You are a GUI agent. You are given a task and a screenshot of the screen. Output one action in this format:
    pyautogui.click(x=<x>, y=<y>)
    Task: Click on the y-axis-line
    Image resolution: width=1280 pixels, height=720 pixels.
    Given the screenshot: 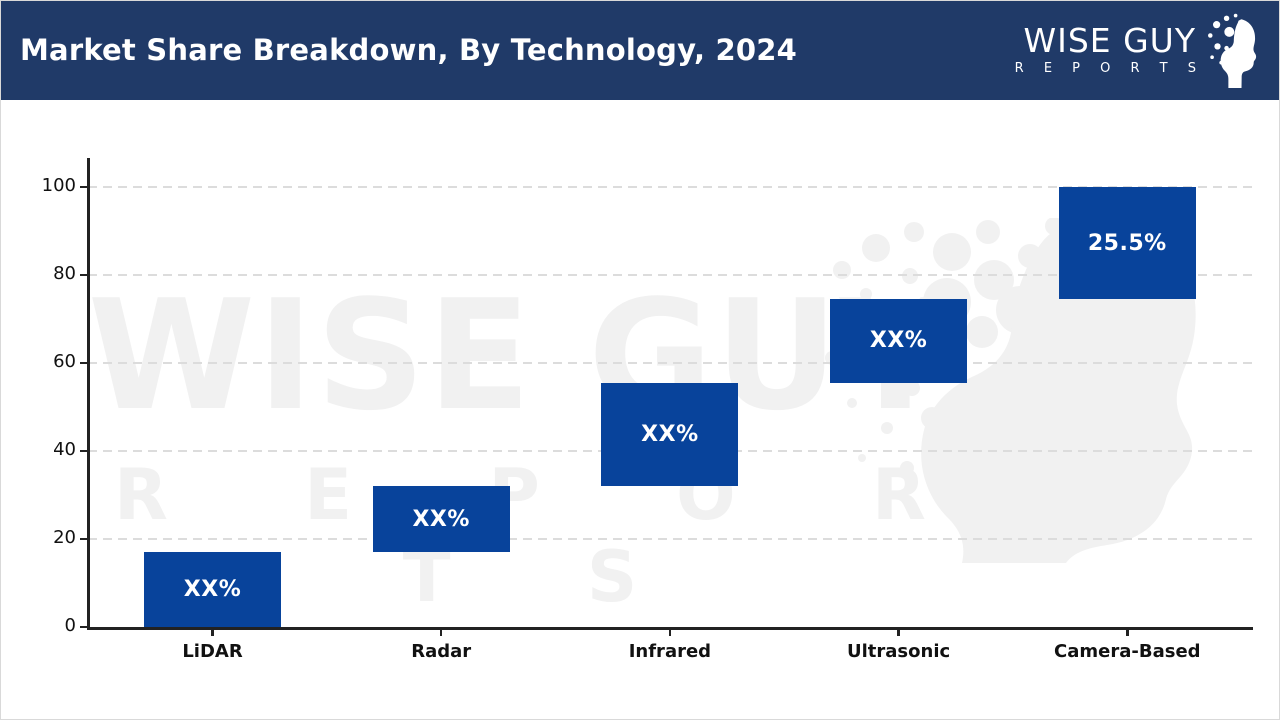 What is the action you would take?
    pyautogui.click(x=88, y=394)
    